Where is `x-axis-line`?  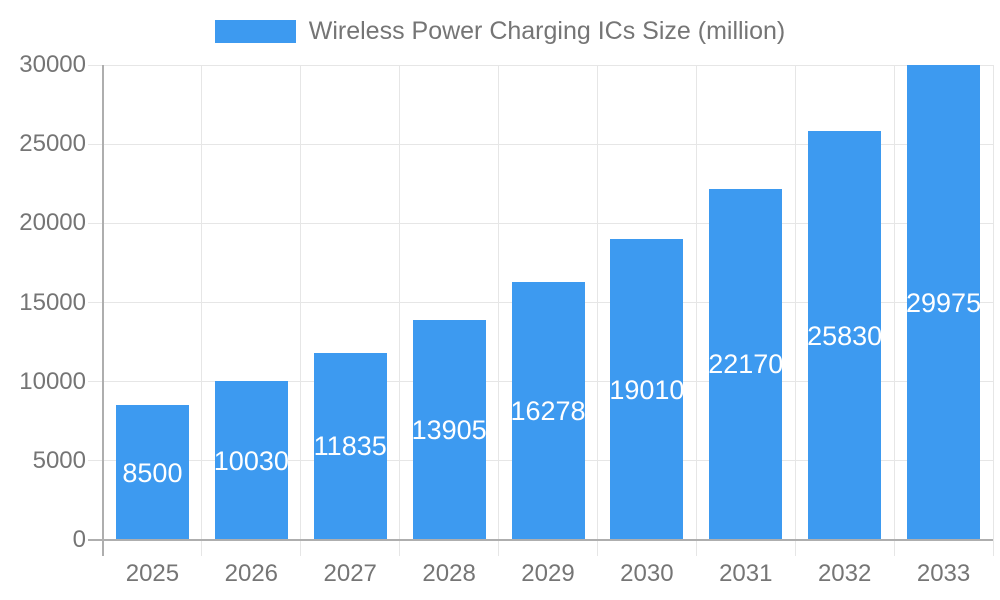 x-axis-line is located at coordinates (540, 540).